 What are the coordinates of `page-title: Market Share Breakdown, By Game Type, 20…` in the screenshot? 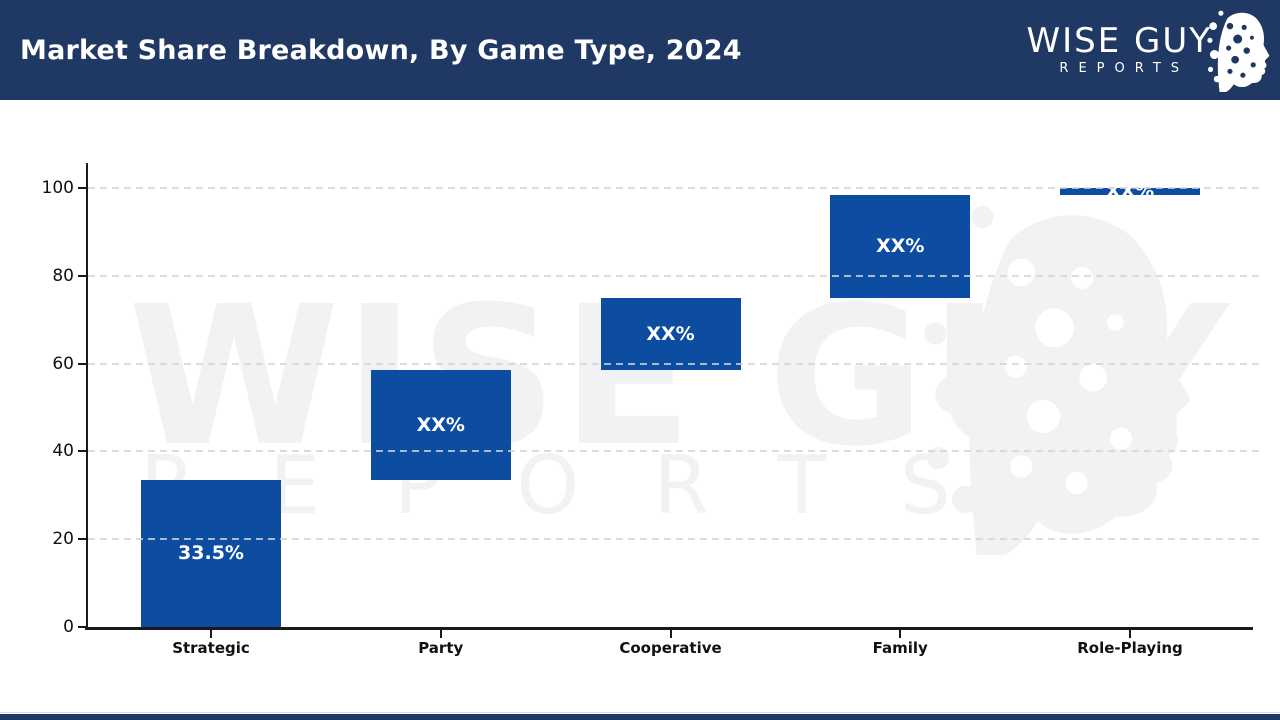 It's located at (381, 50).